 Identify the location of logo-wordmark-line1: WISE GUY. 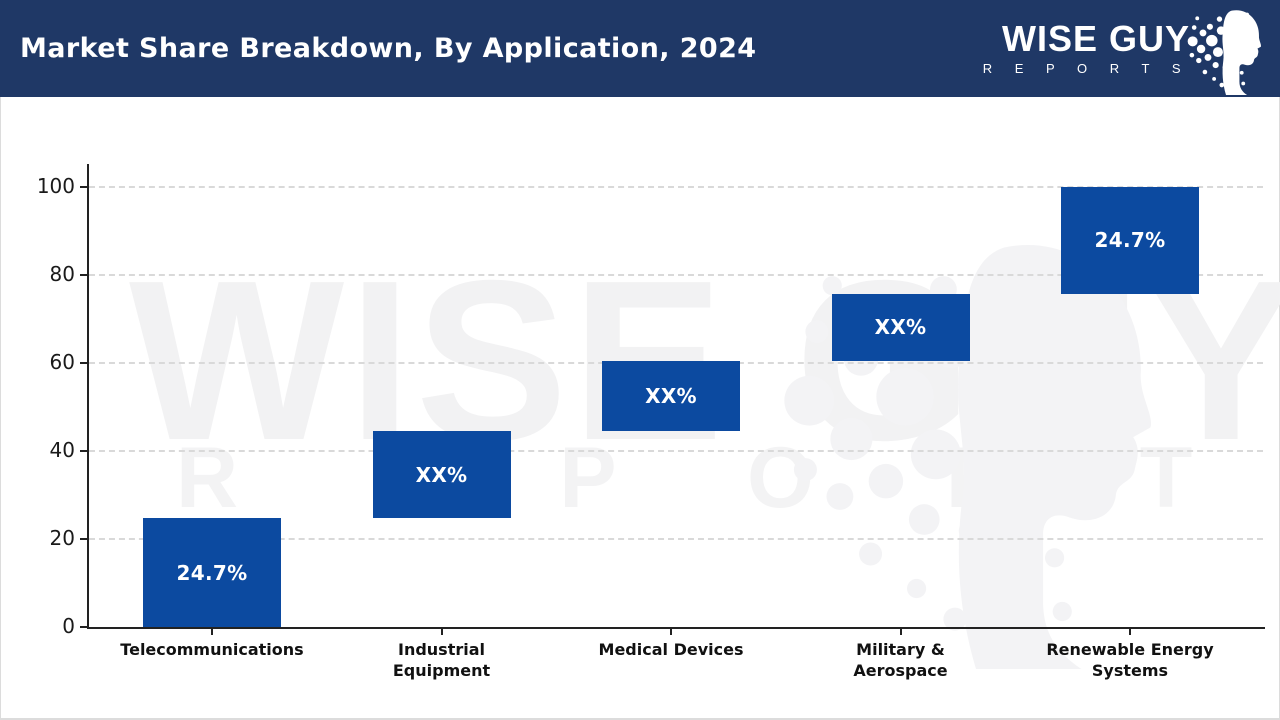
(1095, 38).